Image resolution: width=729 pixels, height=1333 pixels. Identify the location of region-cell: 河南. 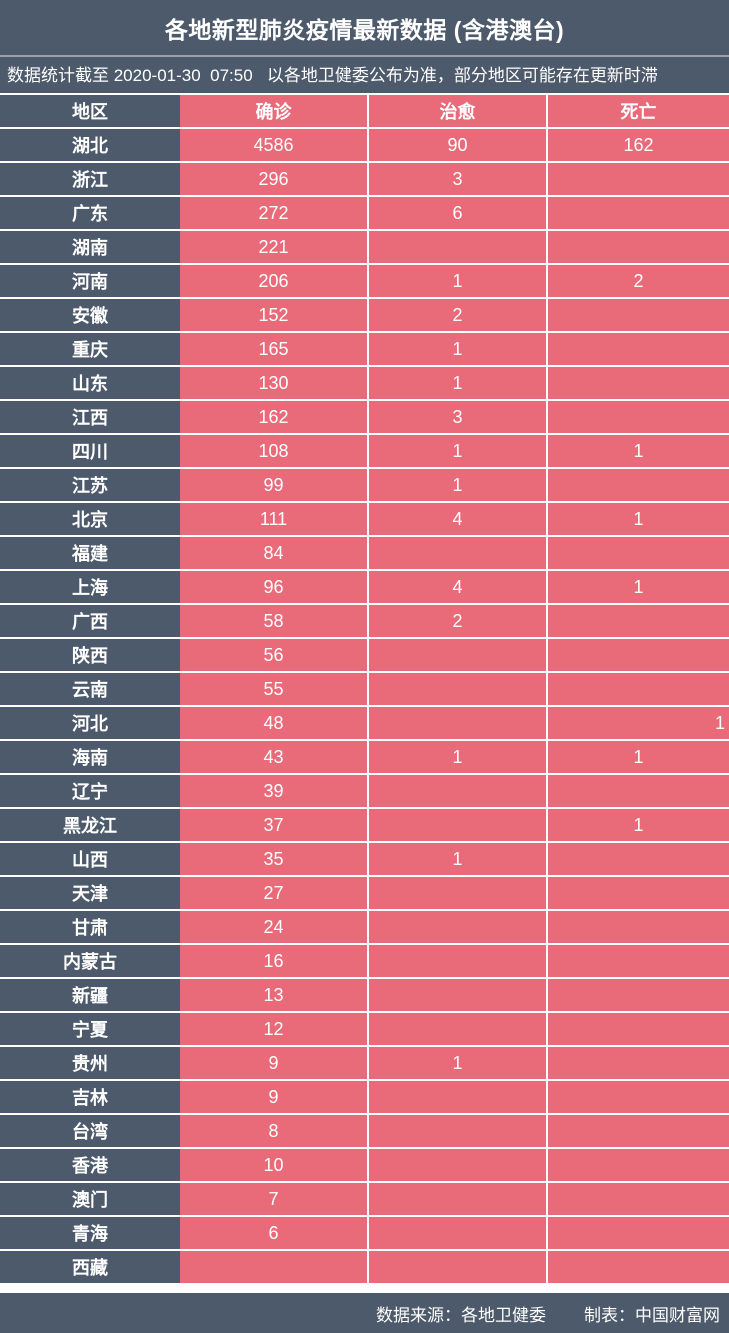
(90, 281).